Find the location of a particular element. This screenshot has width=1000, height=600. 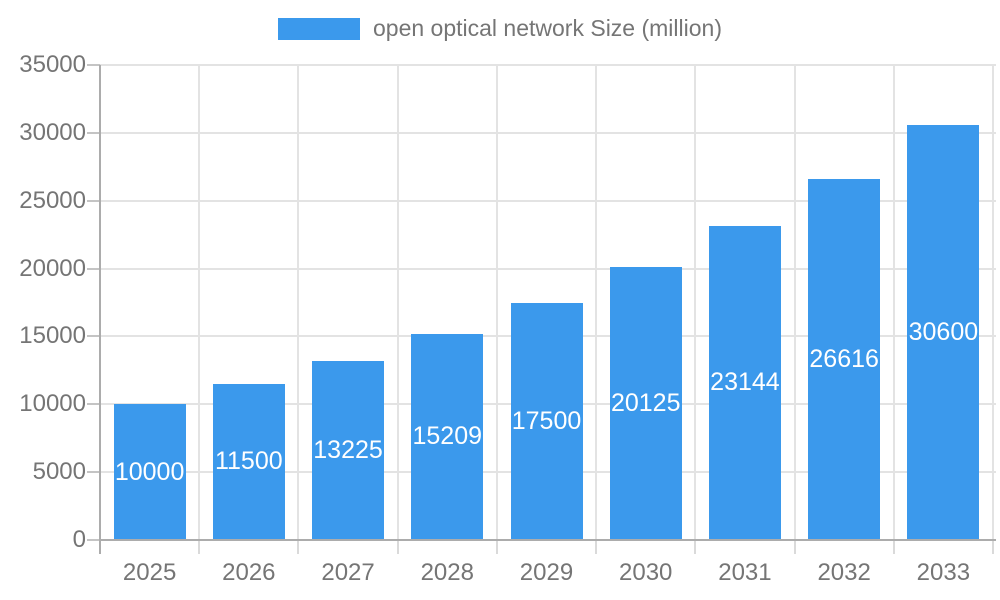

bar: 17500 is located at coordinates (546, 421).